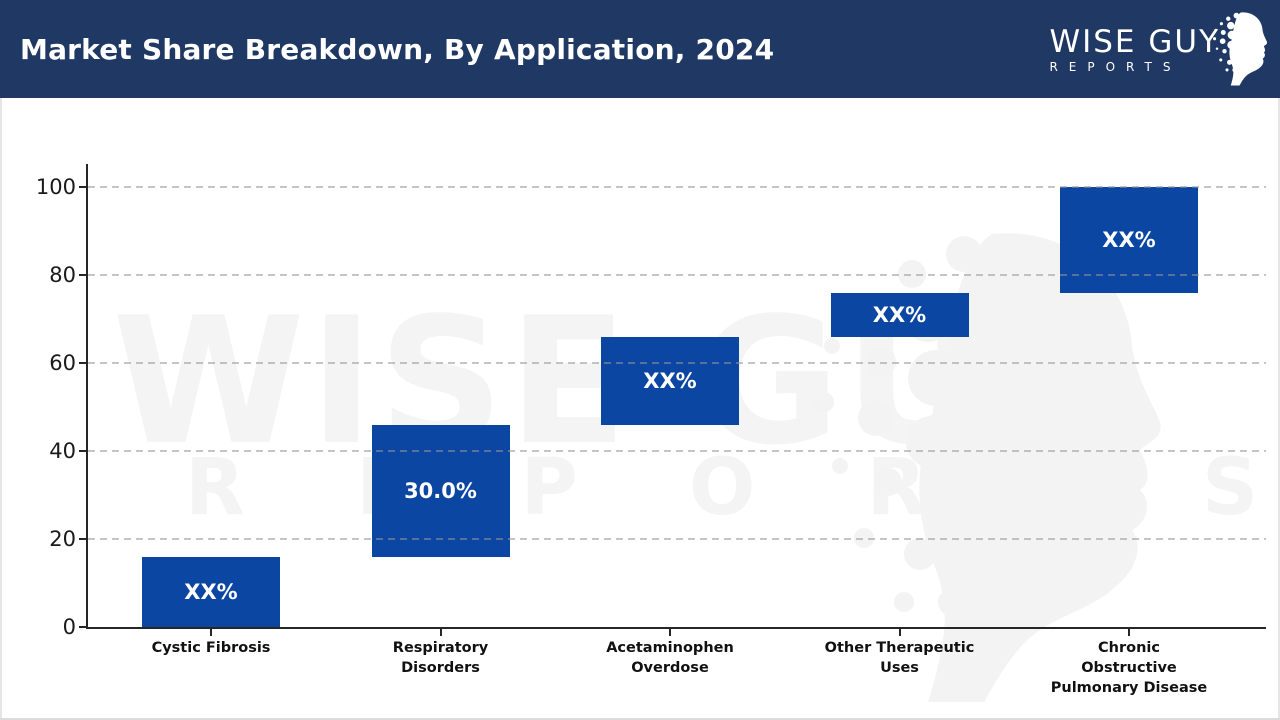 This screenshot has width=1280, height=720. What do you see at coordinates (1129, 648) in the screenshot?
I see `x-category-line: Chronic` at bounding box center [1129, 648].